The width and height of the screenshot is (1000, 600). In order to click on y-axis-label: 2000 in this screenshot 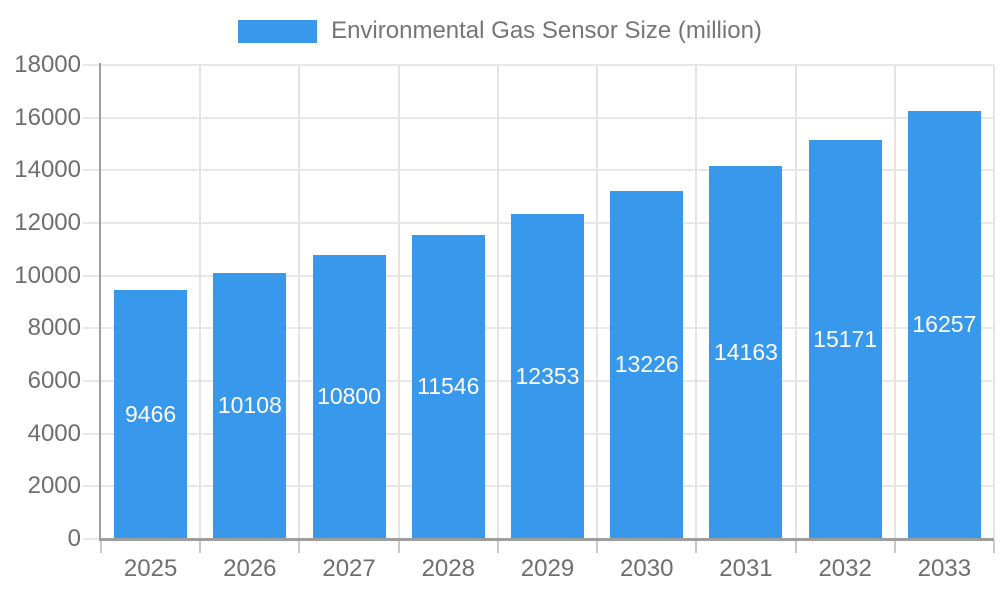, I will do `click(54, 486)`.